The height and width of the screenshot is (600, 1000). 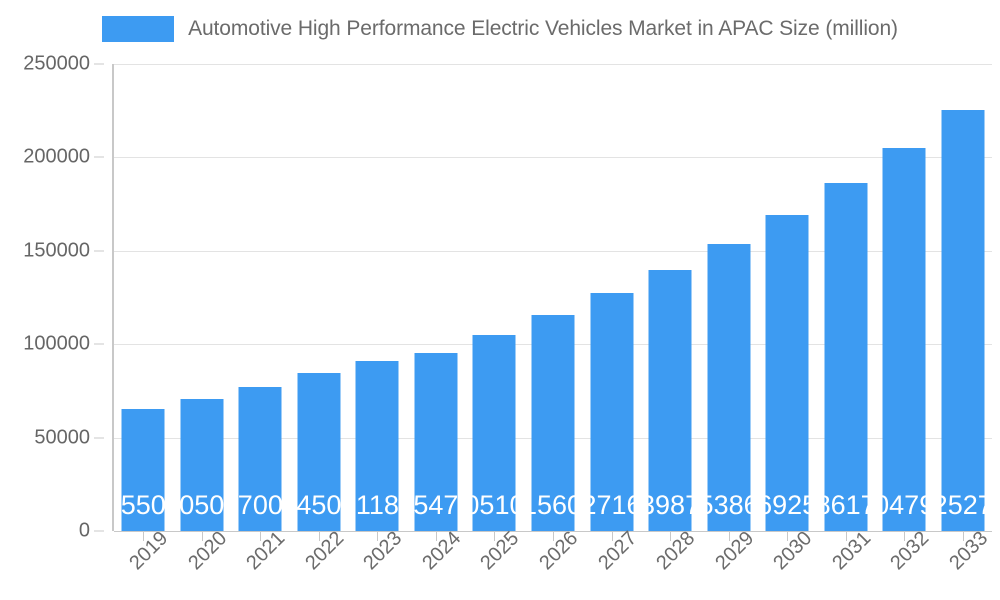 What do you see at coordinates (260, 459) in the screenshot?
I see `bar: 77000` at bounding box center [260, 459].